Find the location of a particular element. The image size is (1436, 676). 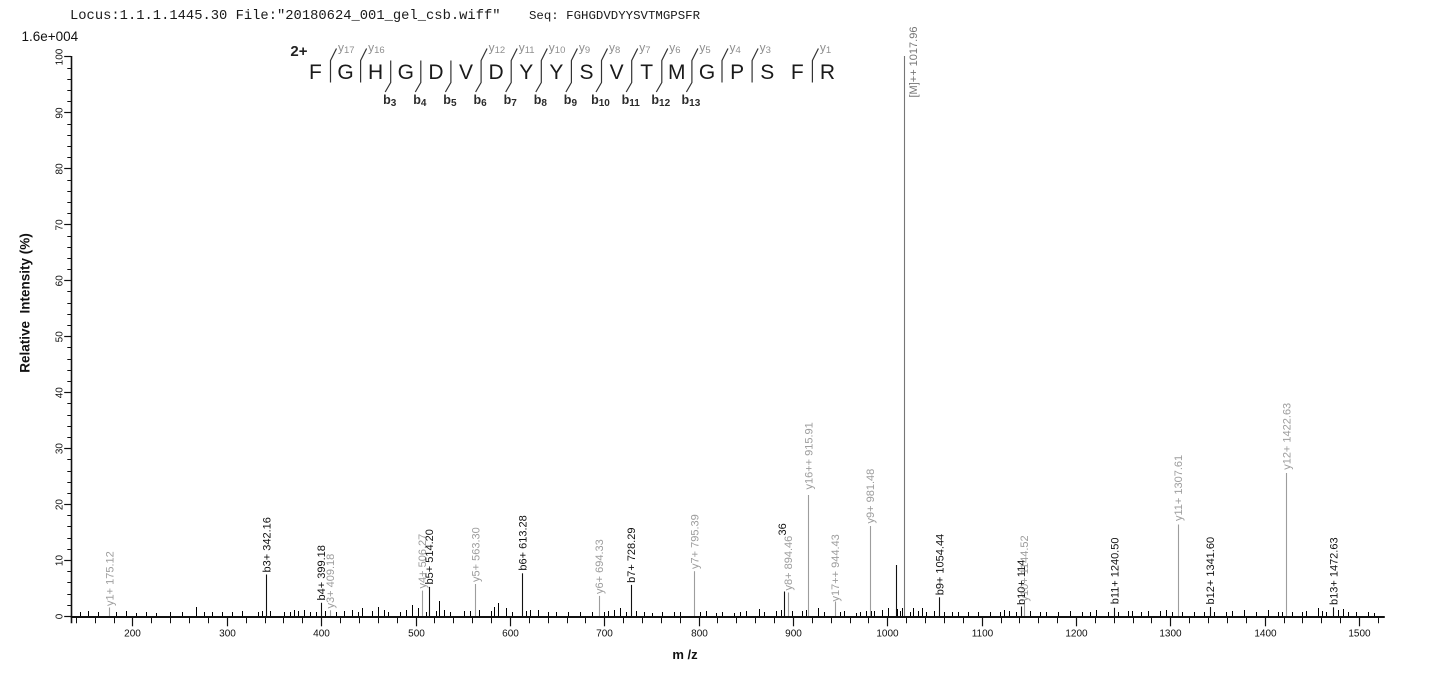

svg-text: 1400 is located at coordinates (1265, 634).